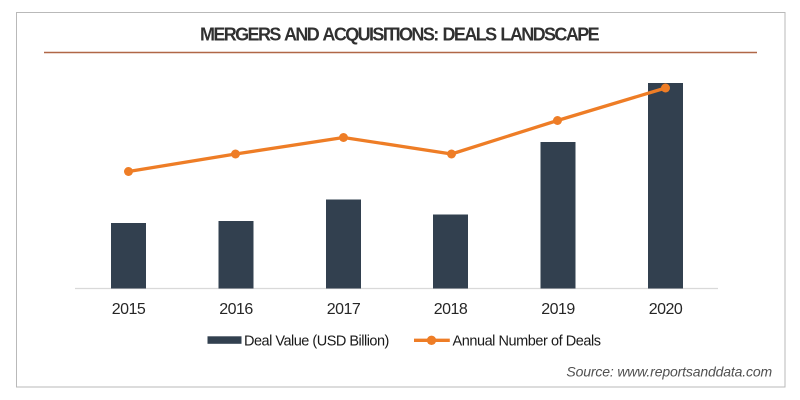  Describe the element at coordinates (558, 309) in the screenshot. I see `svg-text: 2019` at that location.